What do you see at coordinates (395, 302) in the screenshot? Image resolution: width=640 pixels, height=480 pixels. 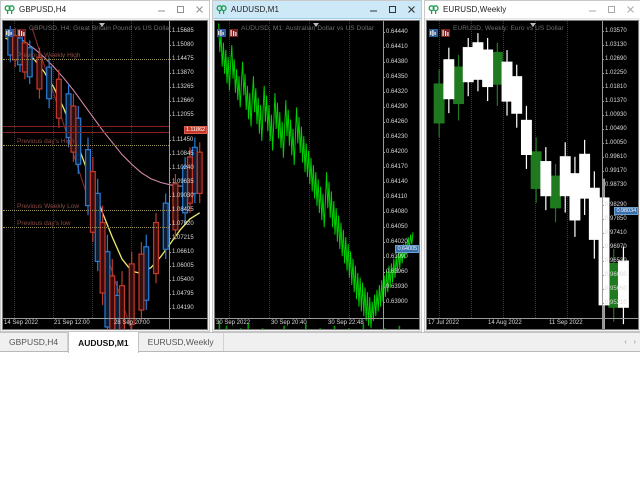 I see `price-tick: 0.63900` at bounding box center [395, 302].